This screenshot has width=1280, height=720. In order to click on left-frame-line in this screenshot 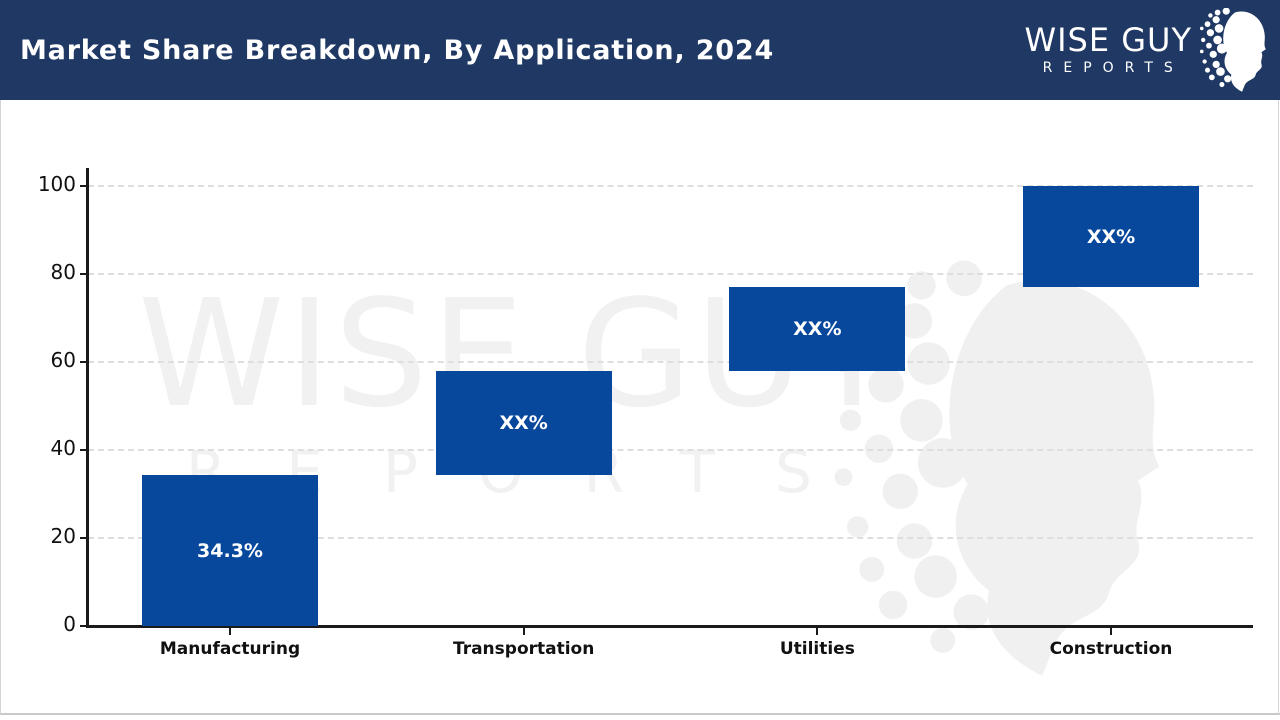, I will do `click(0, 407)`.